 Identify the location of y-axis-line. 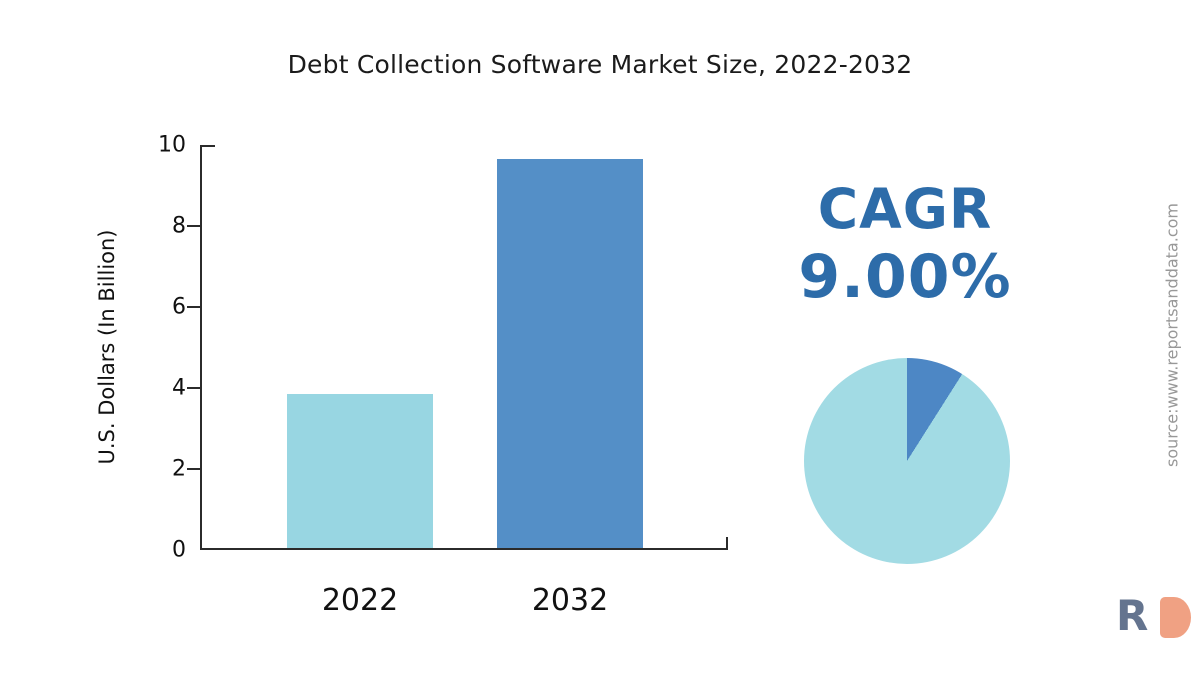
(201, 347).